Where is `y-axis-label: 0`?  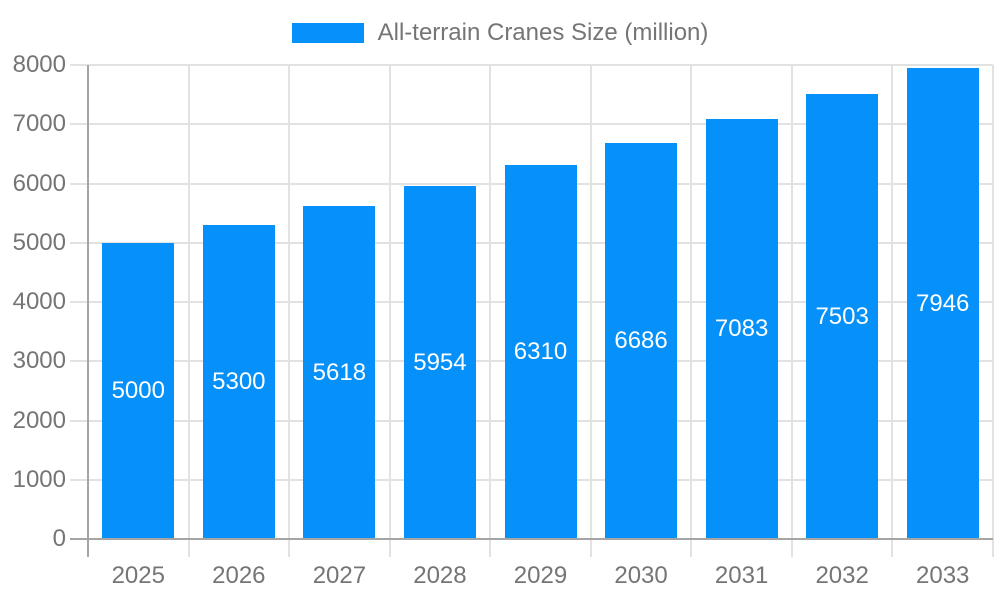 y-axis-label: 0 is located at coordinates (59, 538).